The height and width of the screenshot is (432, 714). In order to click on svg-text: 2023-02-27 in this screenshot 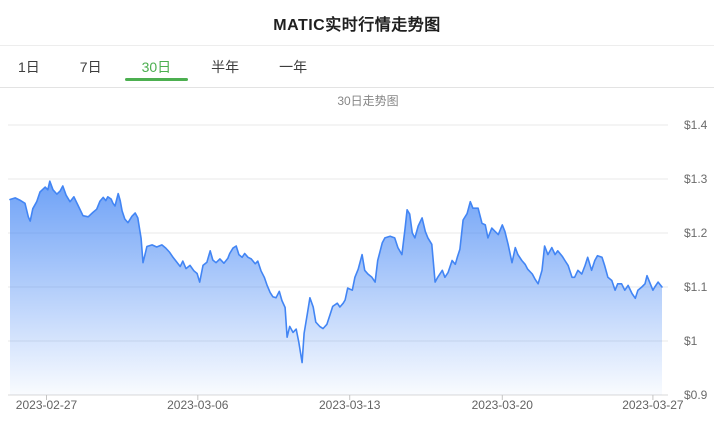, I will do `click(47, 405)`.